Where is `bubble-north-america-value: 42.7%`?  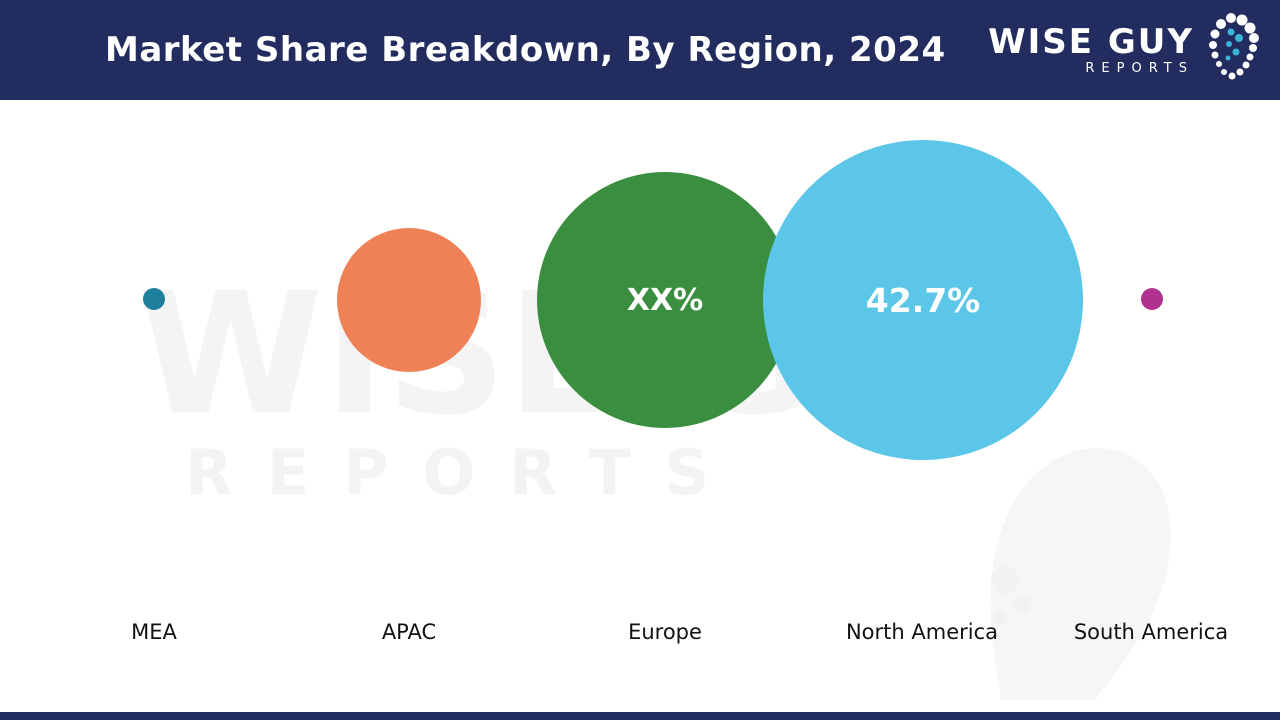 bubble-north-america-value: 42.7% is located at coordinates (923, 300).